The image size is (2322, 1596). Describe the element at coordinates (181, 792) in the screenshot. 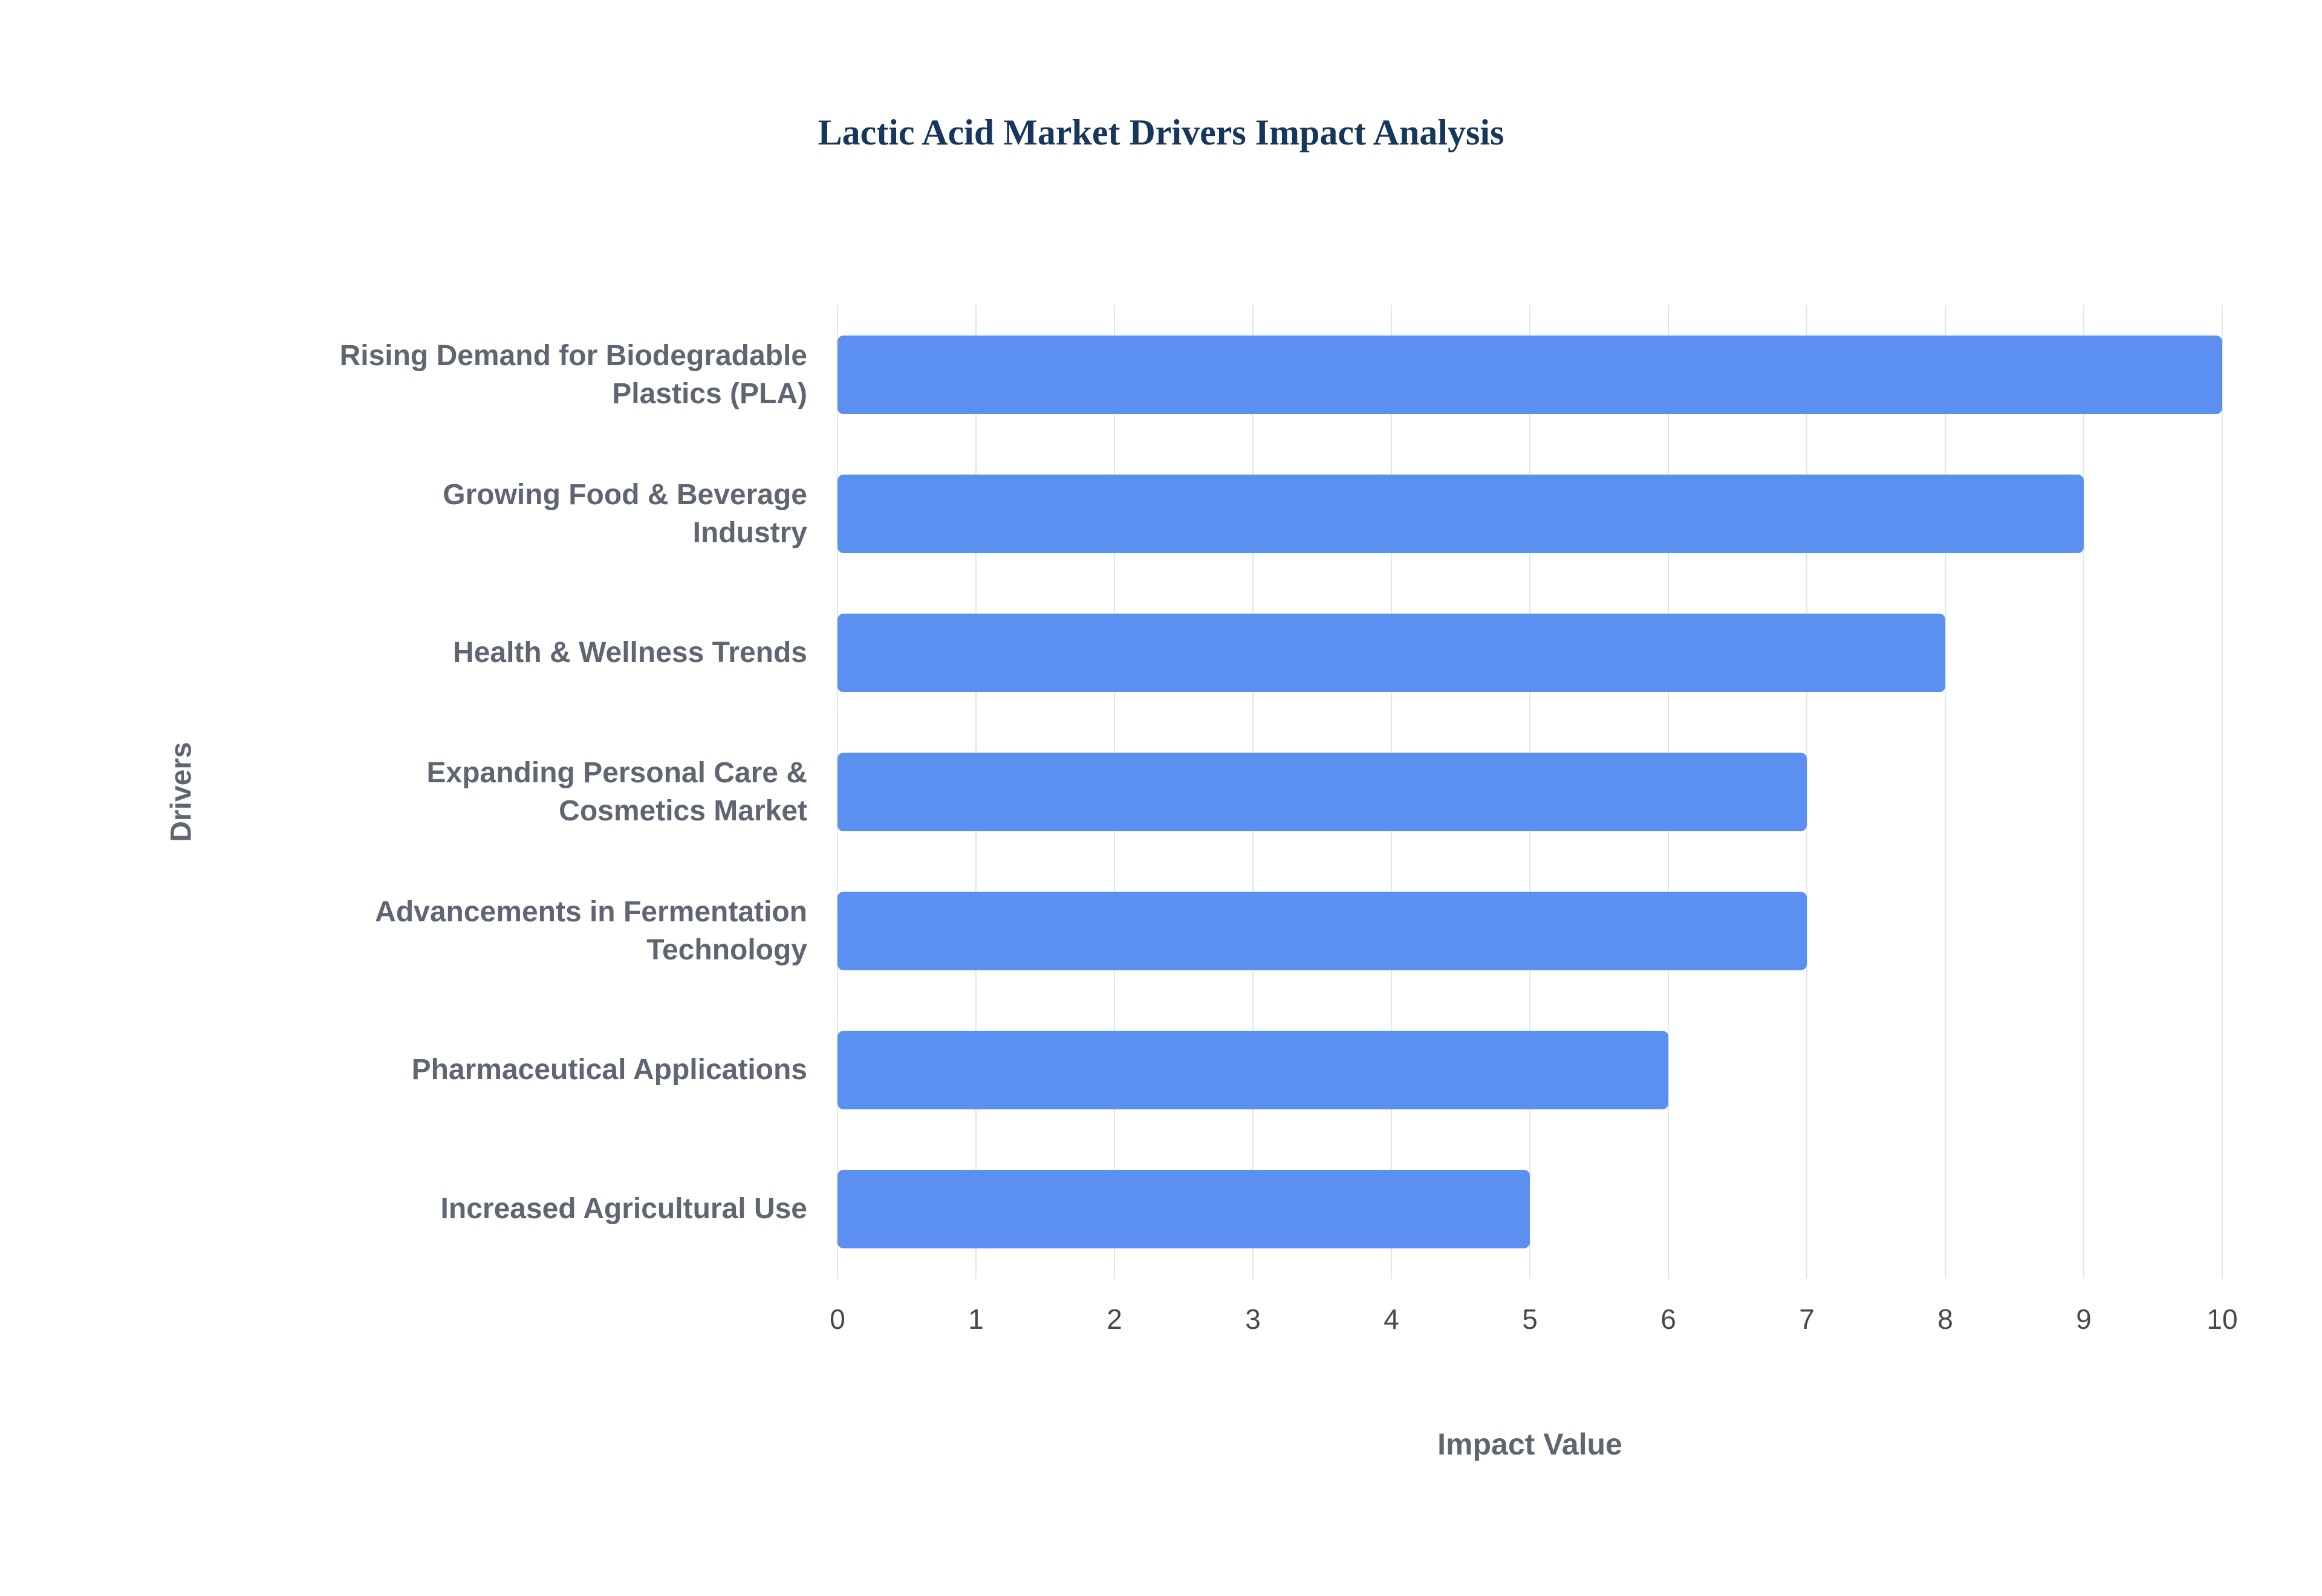

I see `y-axis-title: Drivers` at that location.